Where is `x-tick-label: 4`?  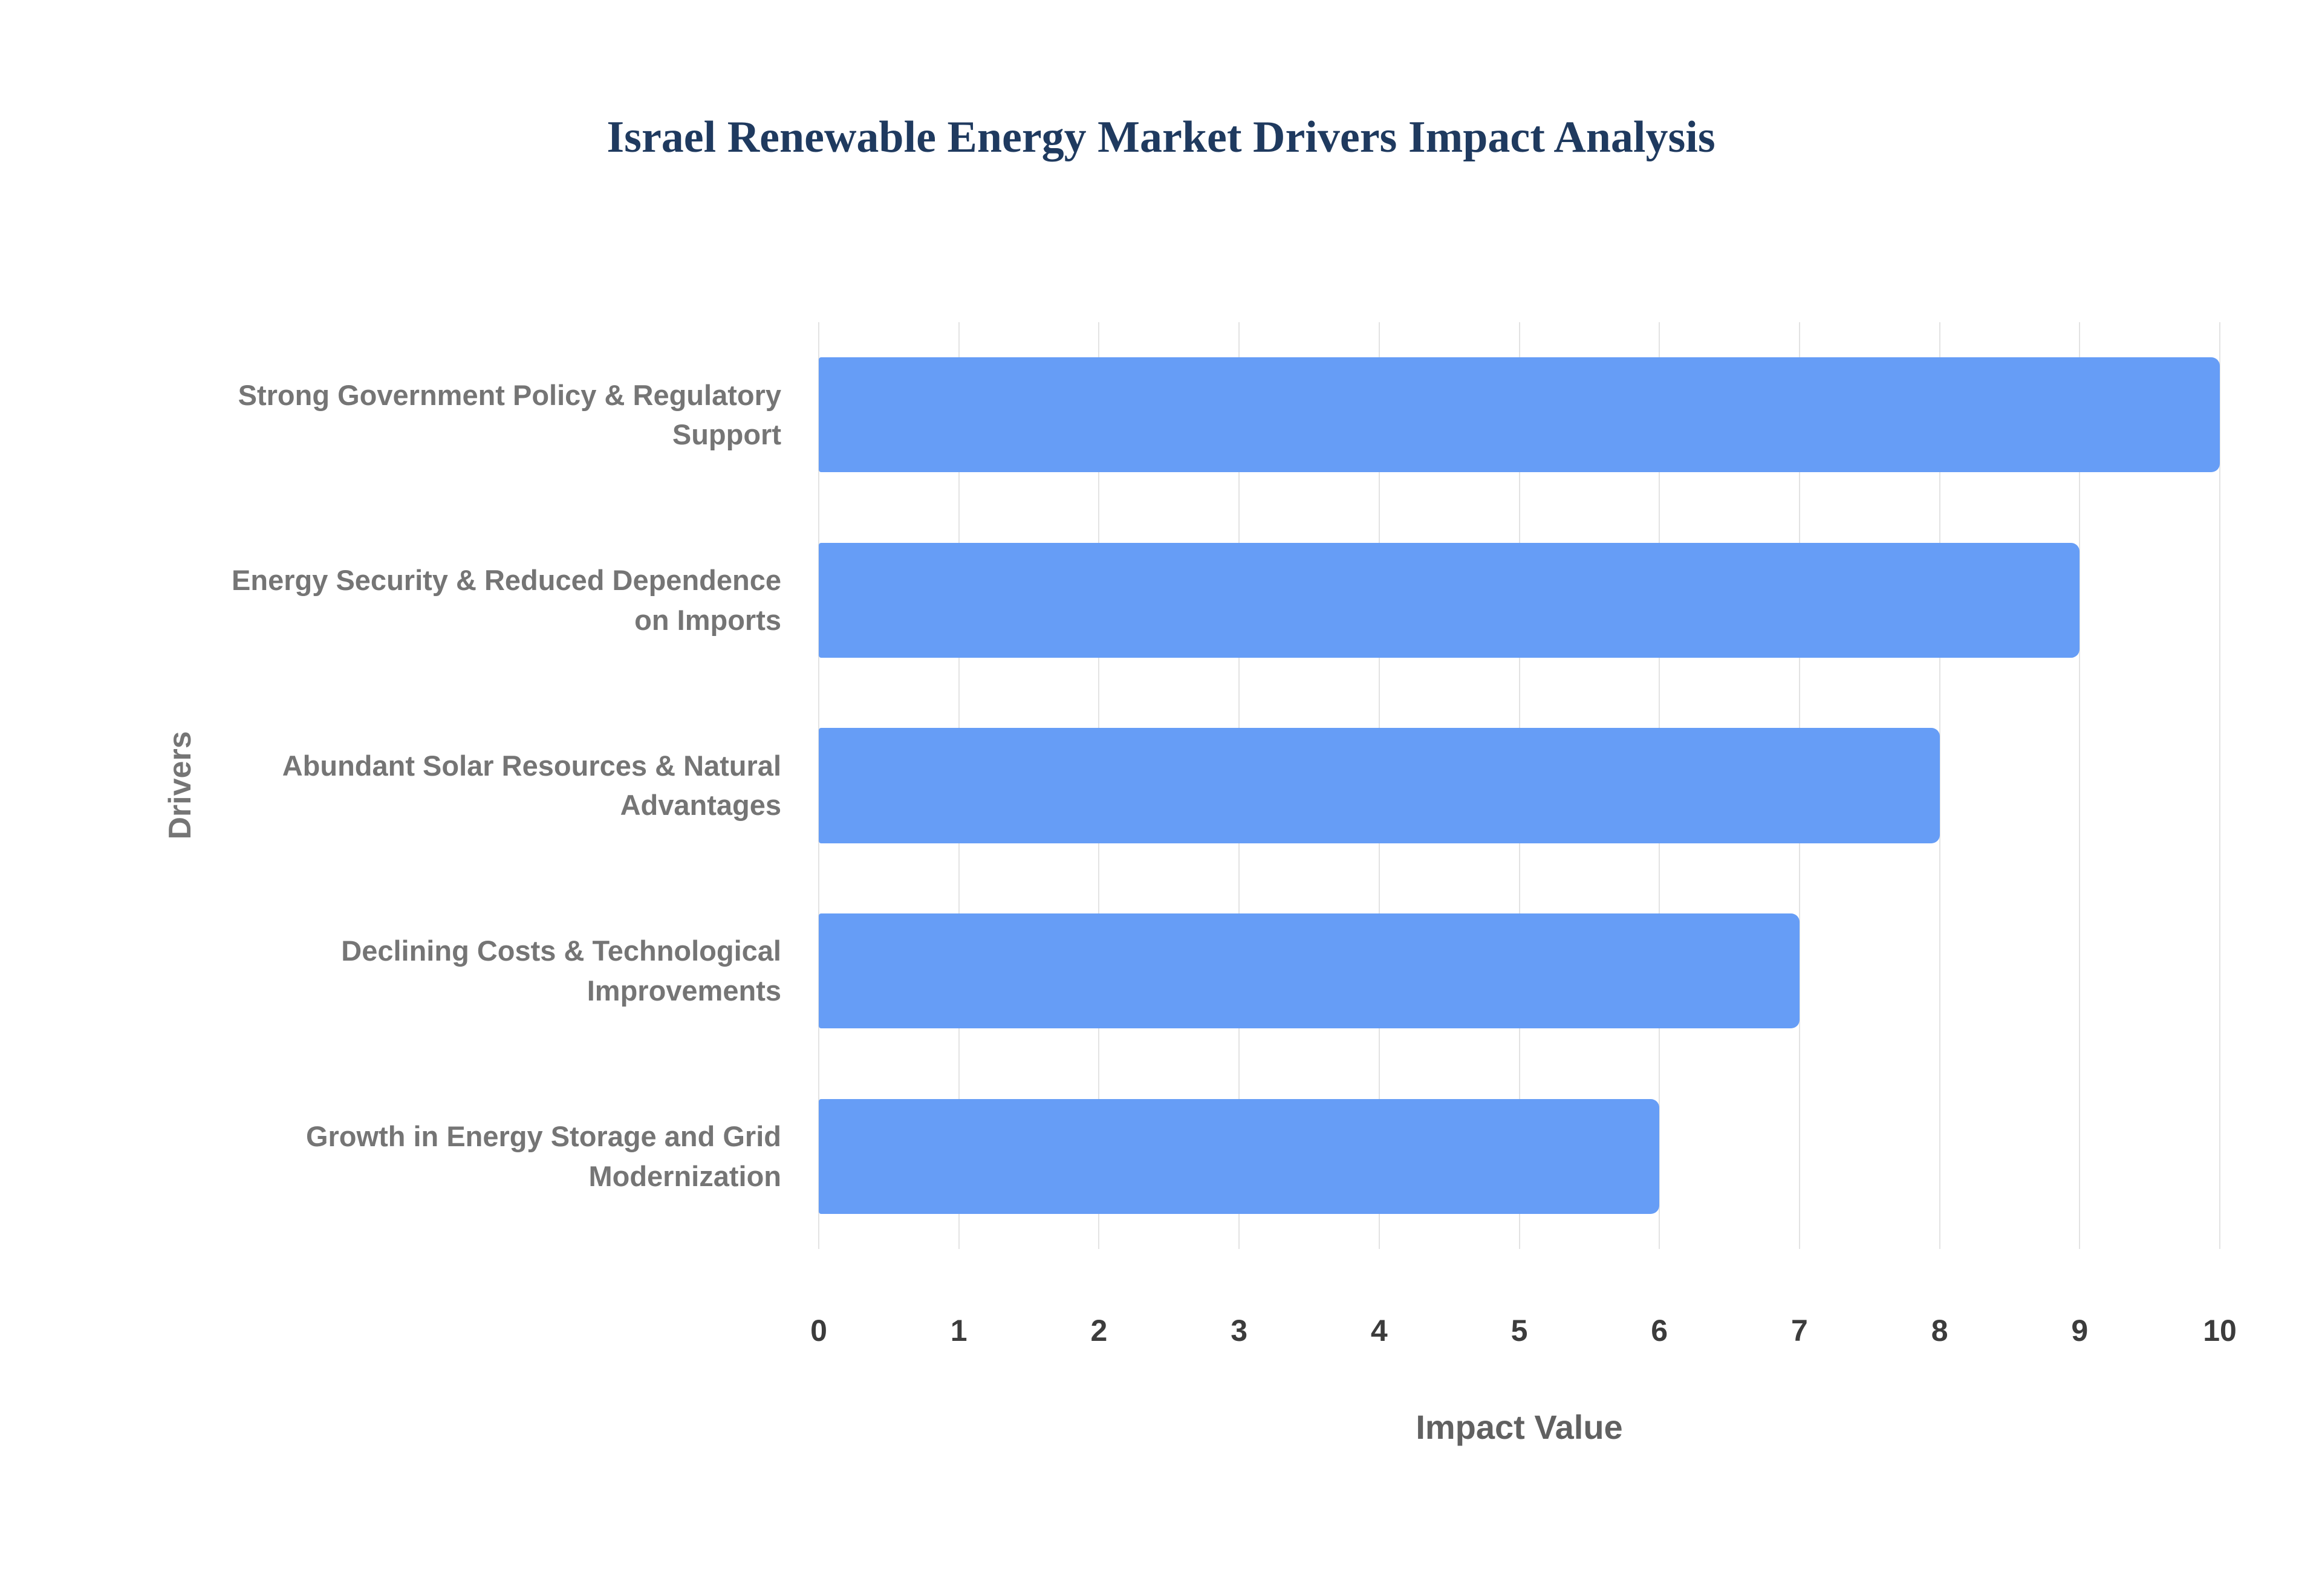 x-tick-label: 4 is located at coordinates (1379, 1331).